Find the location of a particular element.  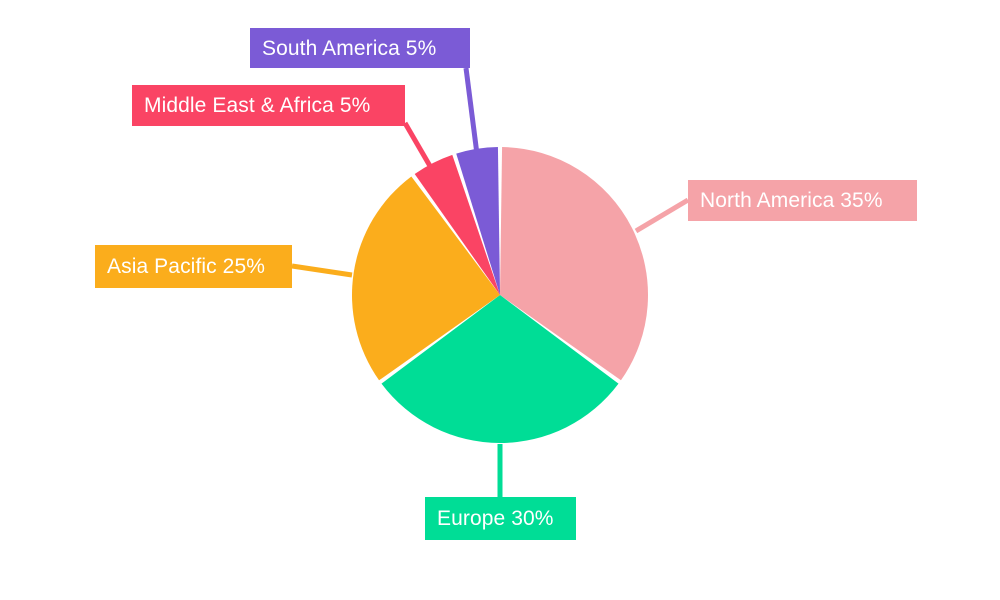

pie-label-text: North America 35% is located at coordinates (791, 200).